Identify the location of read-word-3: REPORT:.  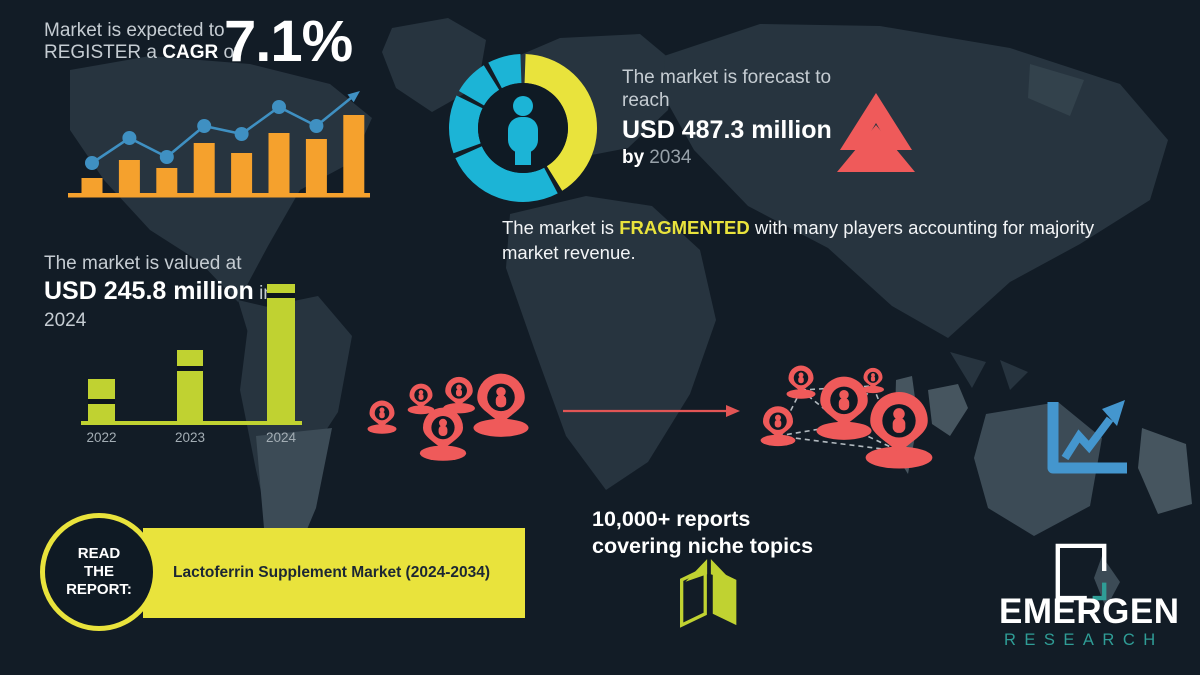
(99, 589).